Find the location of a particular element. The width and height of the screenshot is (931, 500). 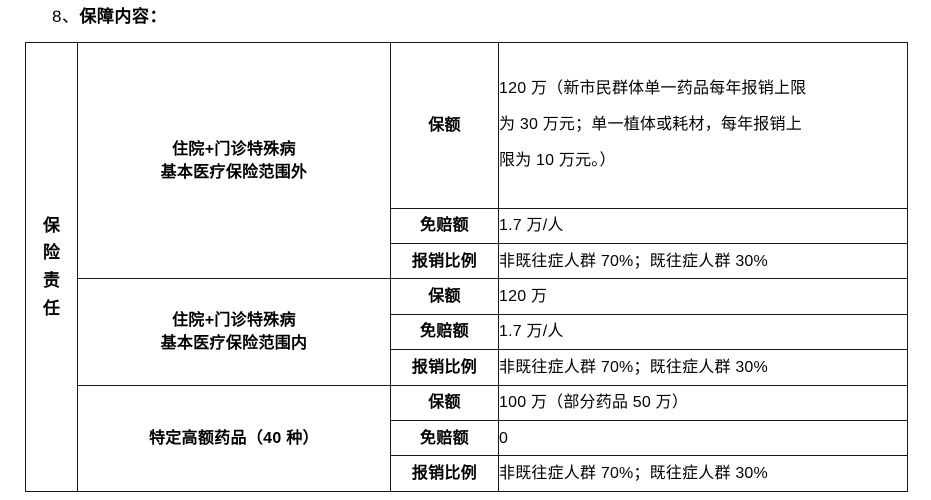

table-row: 免赔额 0 is located at coordinates (467, 438).